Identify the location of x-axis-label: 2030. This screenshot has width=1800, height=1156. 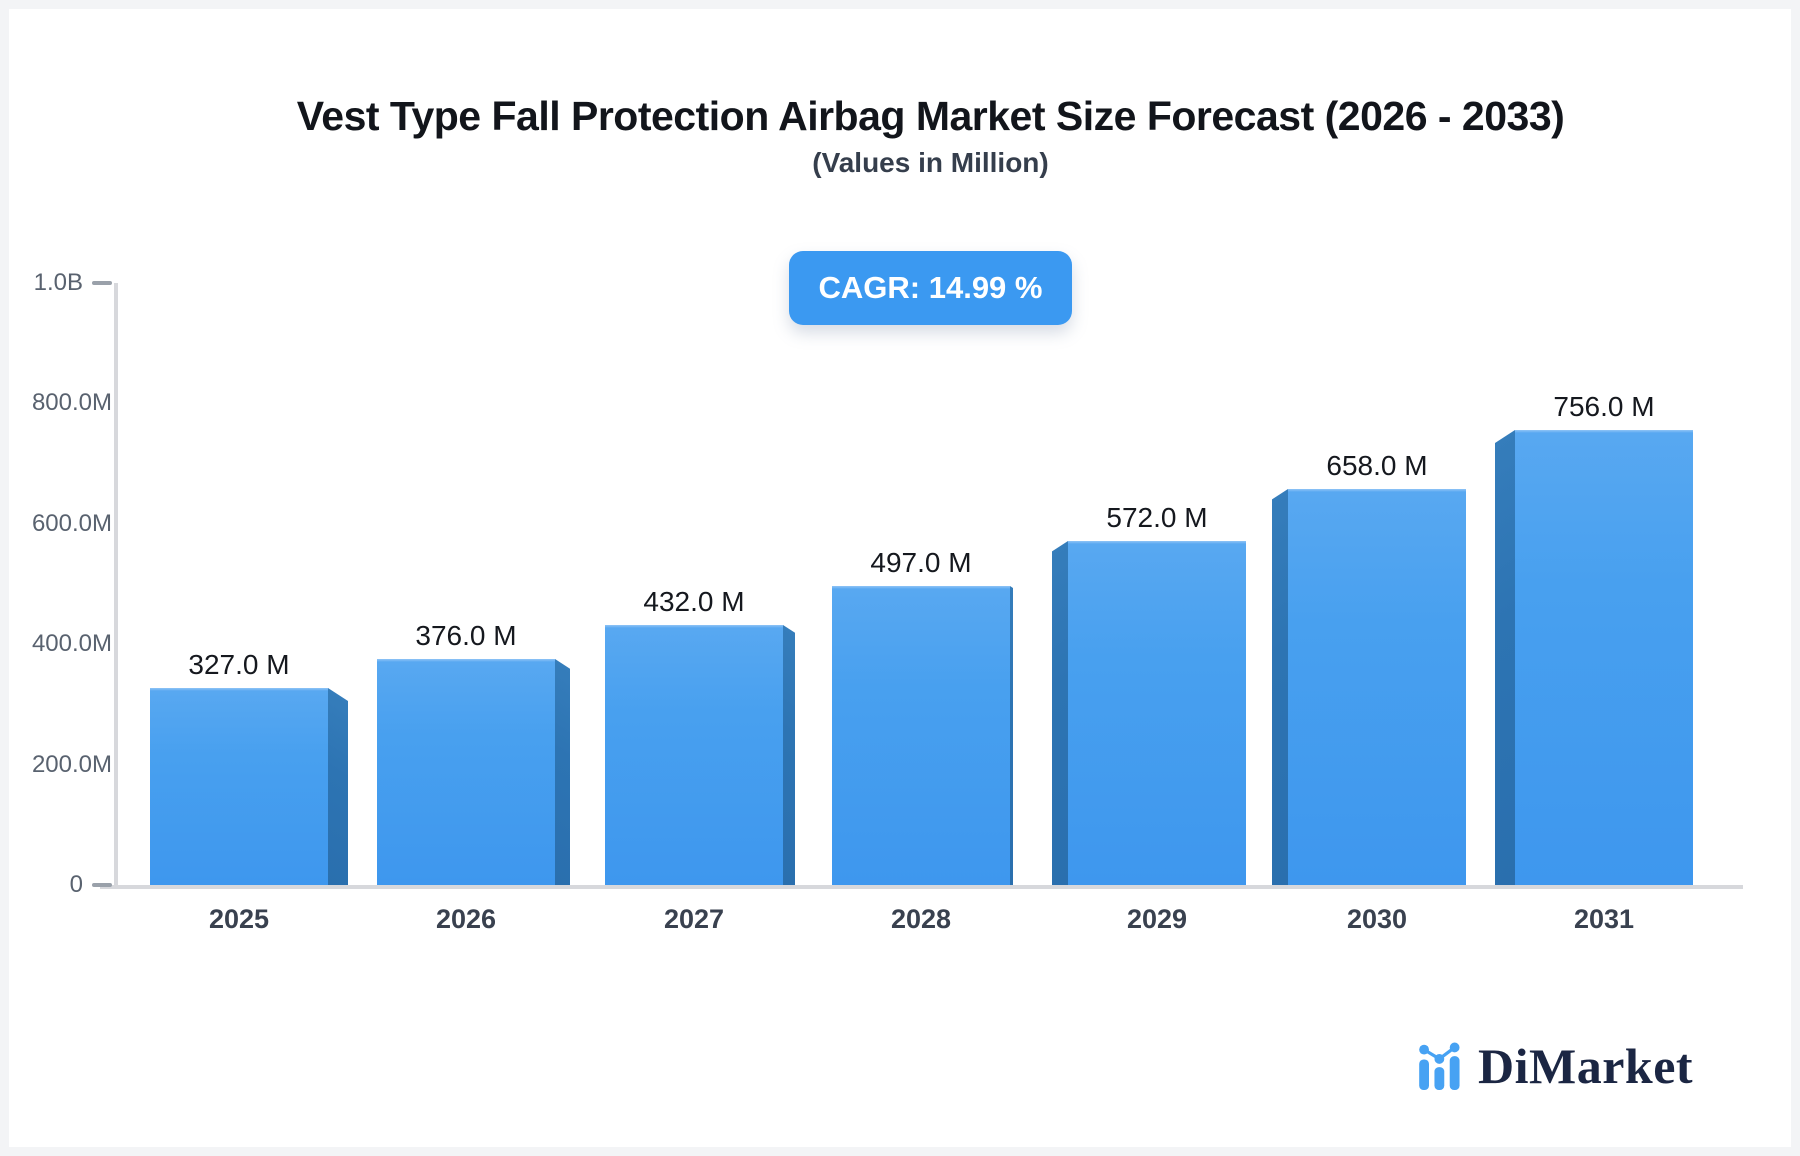
(1377, 919).